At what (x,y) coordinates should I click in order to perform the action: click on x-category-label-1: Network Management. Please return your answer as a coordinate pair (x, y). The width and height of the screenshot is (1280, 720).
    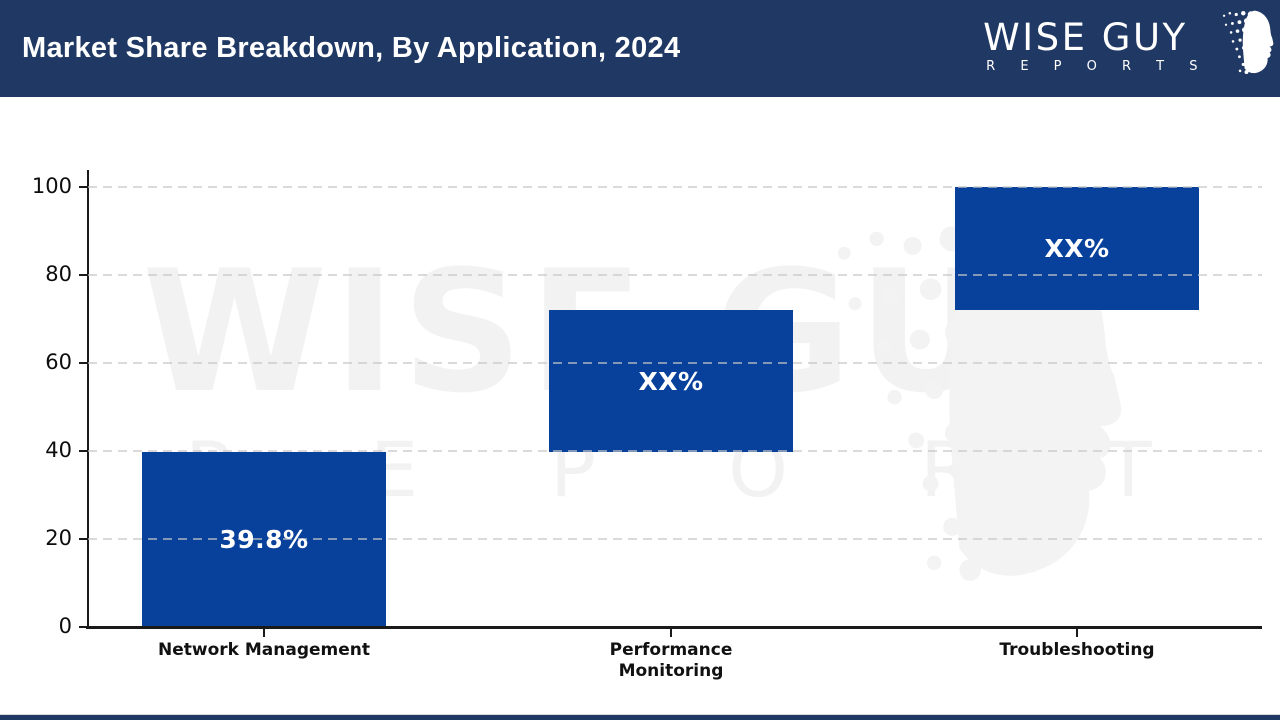
    Looking at the image, I should click on (263, 650).